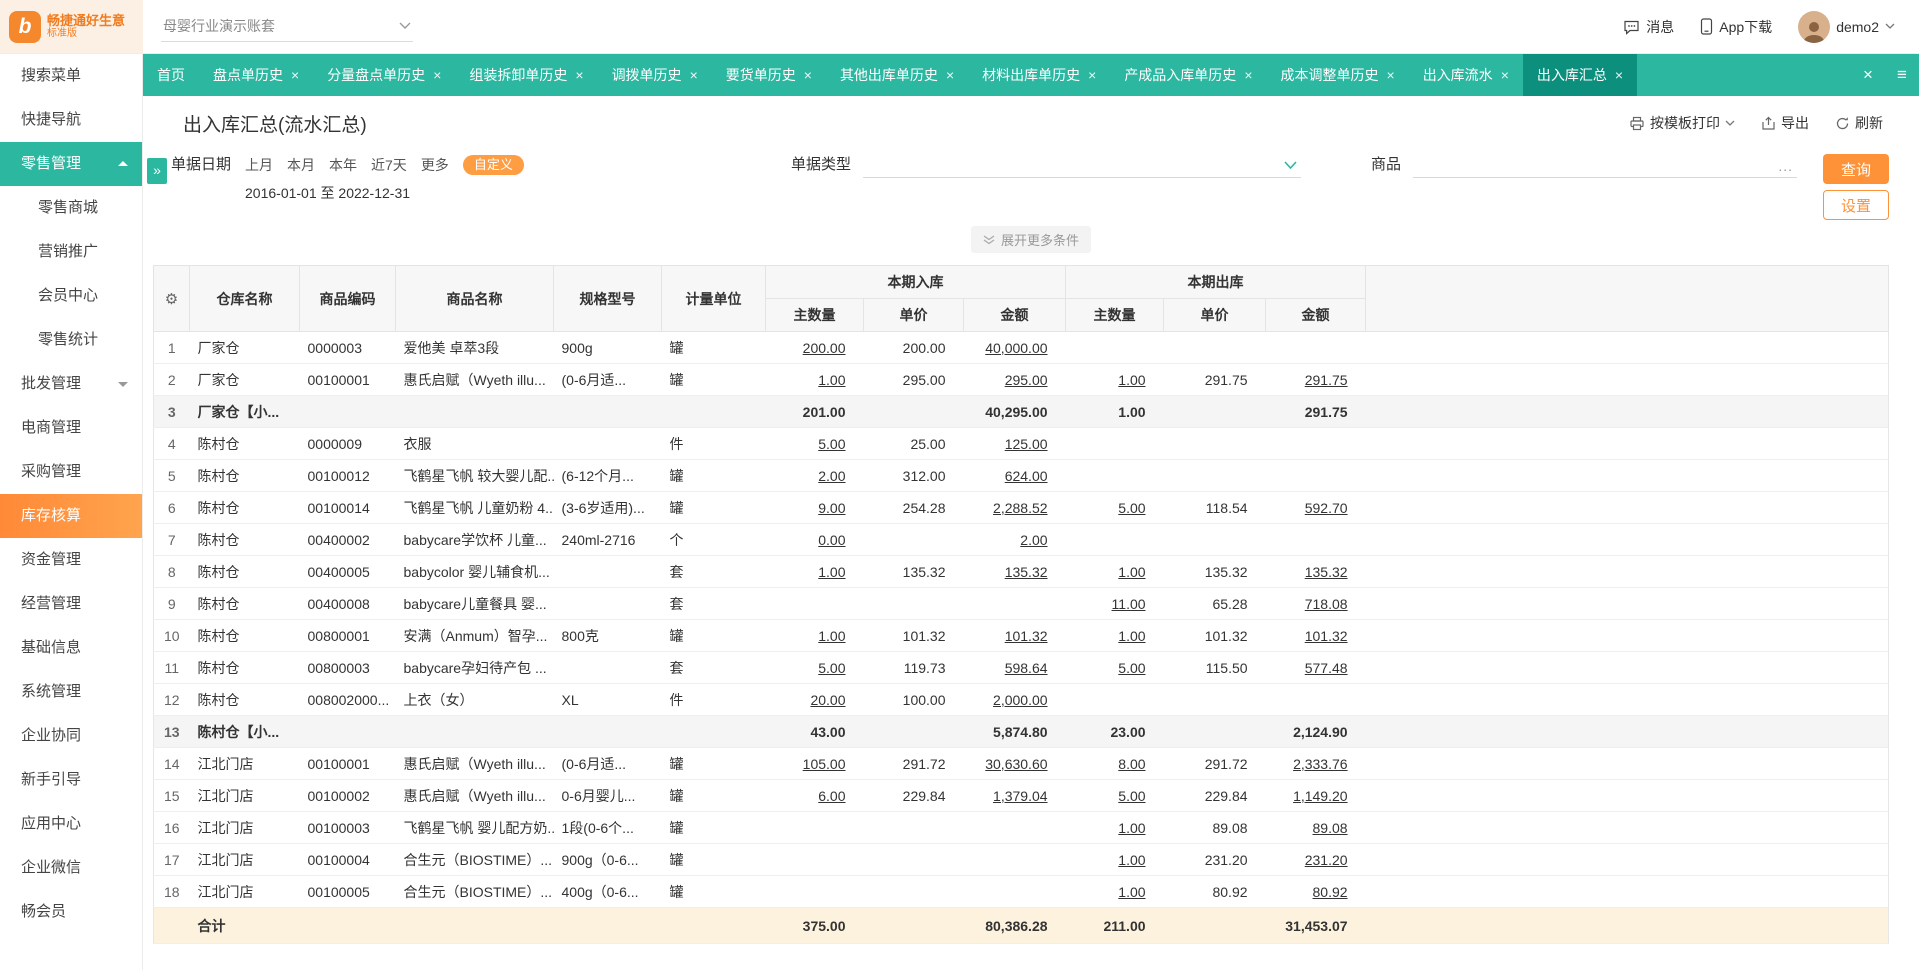 The image size is (1919, 970). What do you see at coordinates (1682, 123) in the screenshot?
I see `print-by-template-button: 按模板打印` at bounding box center [1682, 123].